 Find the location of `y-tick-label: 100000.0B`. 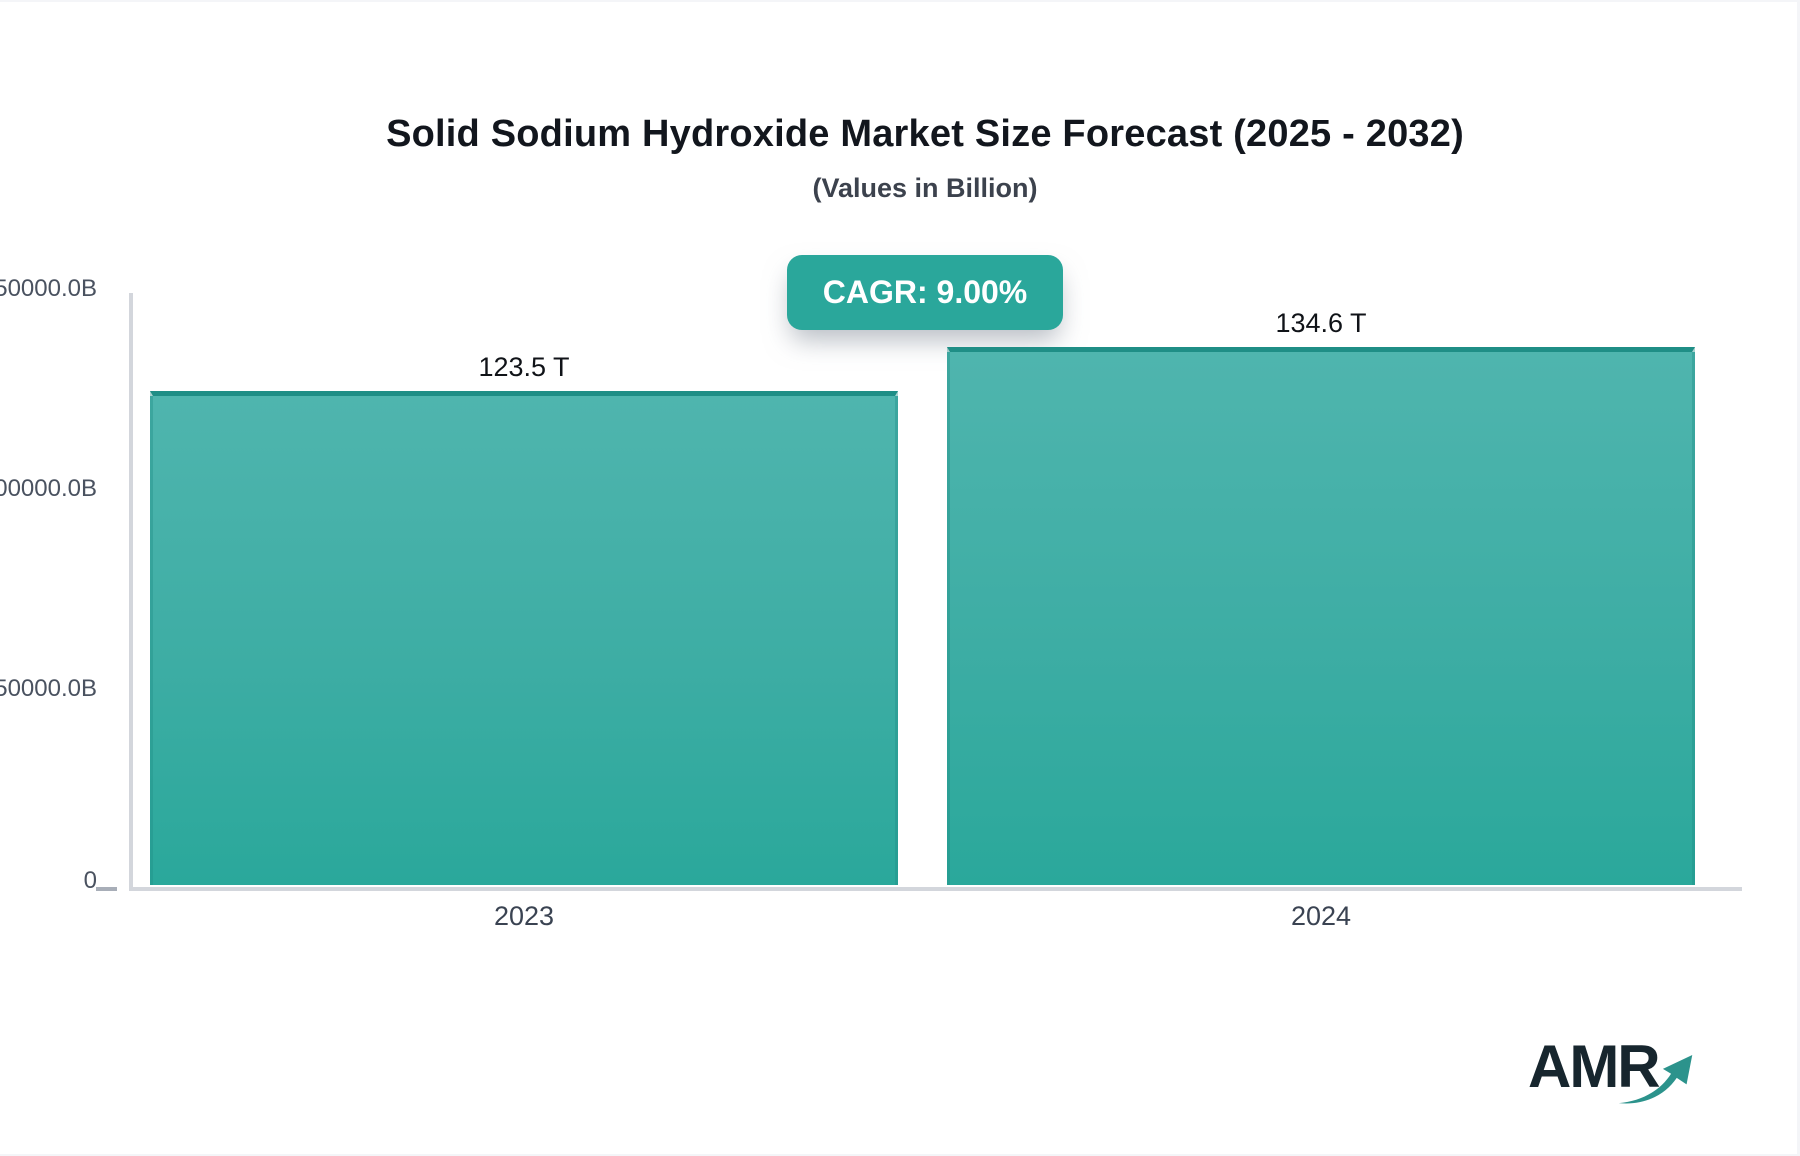

y-tick-label: 100000.0B is located at coordinates (48, 488).